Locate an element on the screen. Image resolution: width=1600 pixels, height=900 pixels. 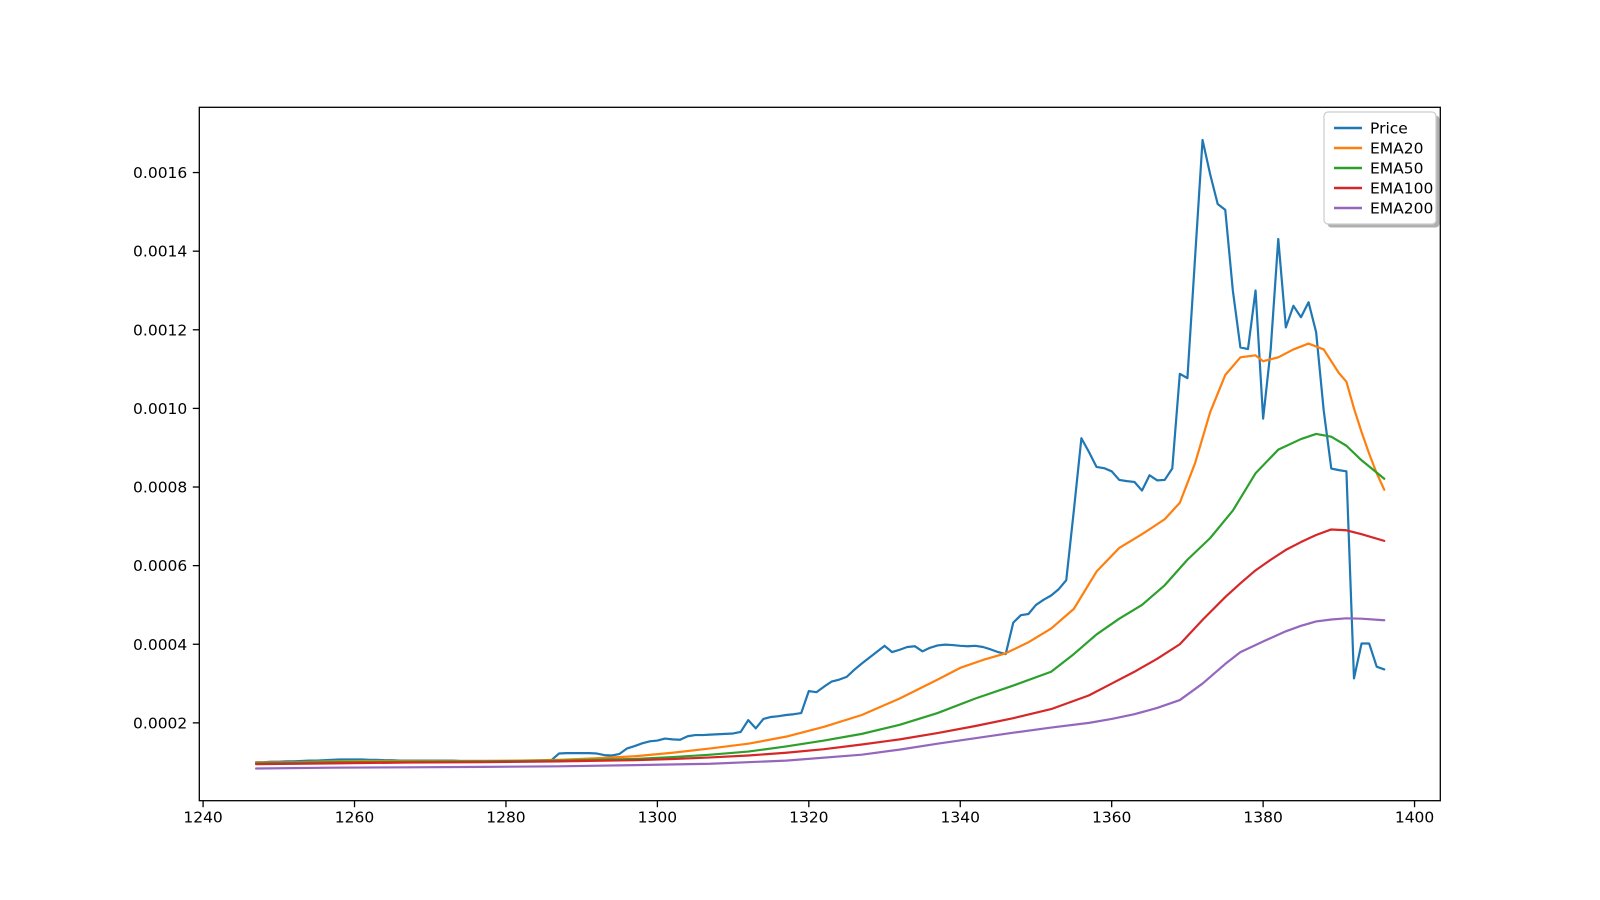
legend-item-ema100: EMA100 is located at coordinates (1383, 189).